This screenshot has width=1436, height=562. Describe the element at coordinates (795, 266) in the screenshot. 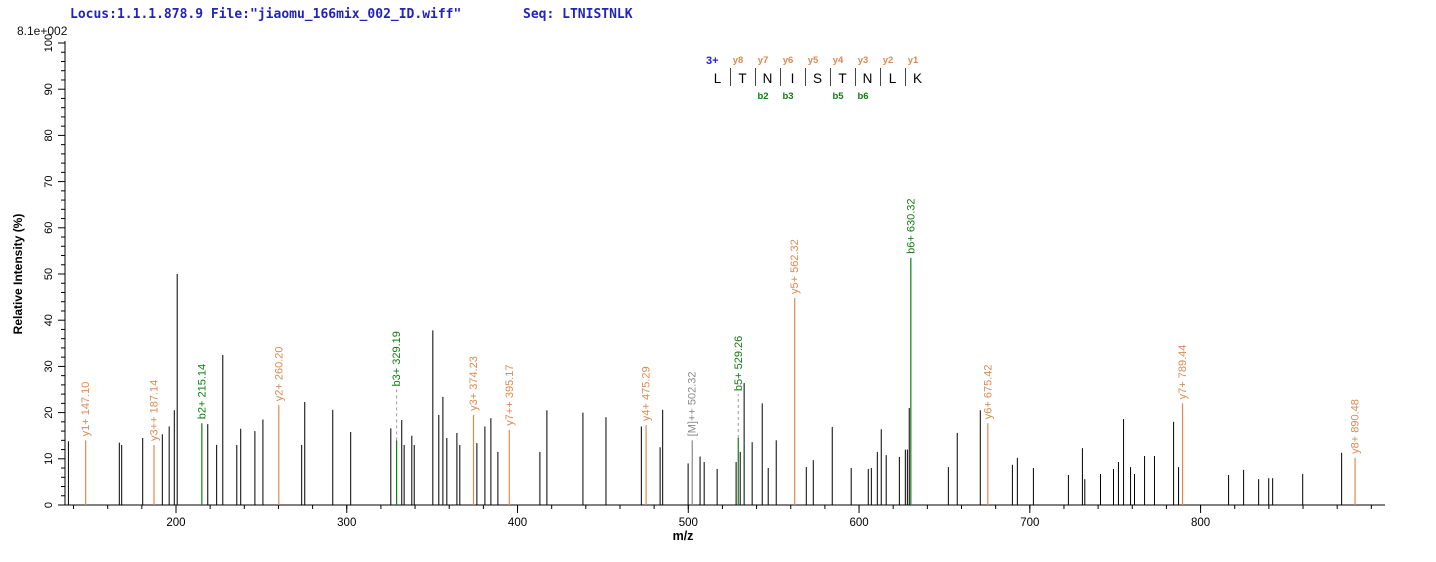

I see `peak-label: y5+ 562.32` at that location.